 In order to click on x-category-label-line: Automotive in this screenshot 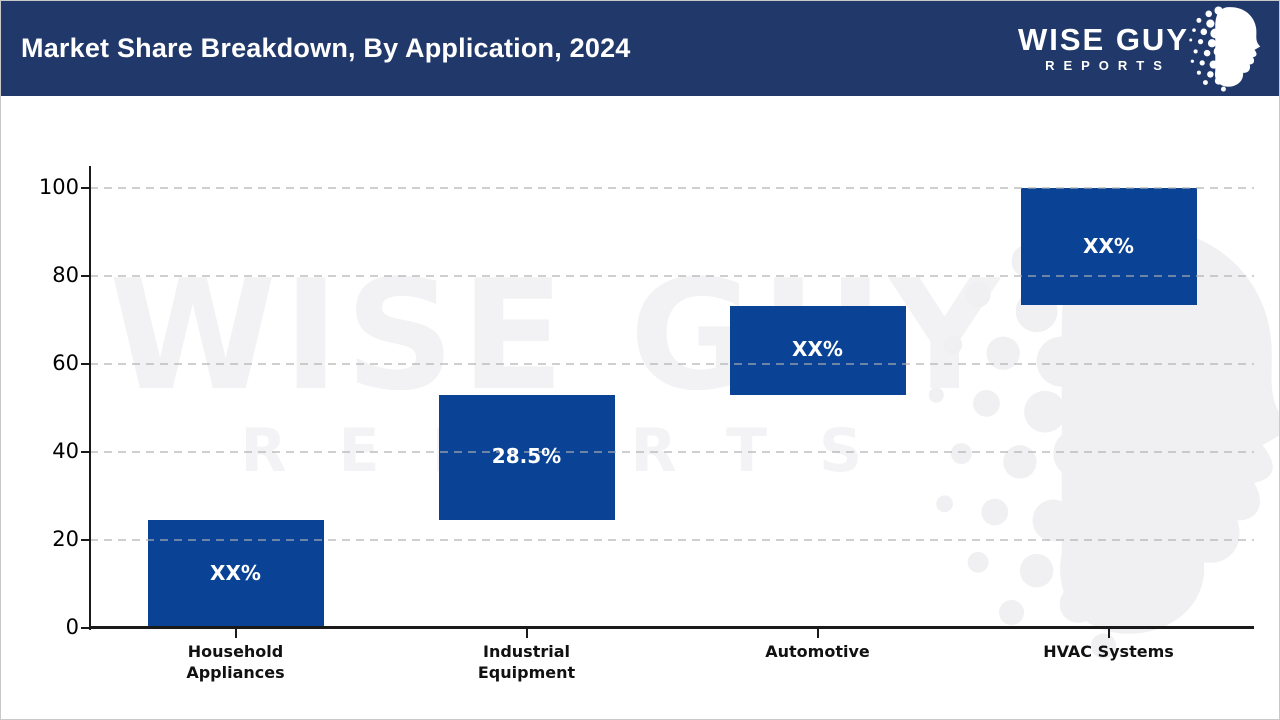, I will do `click(817, 651)`.